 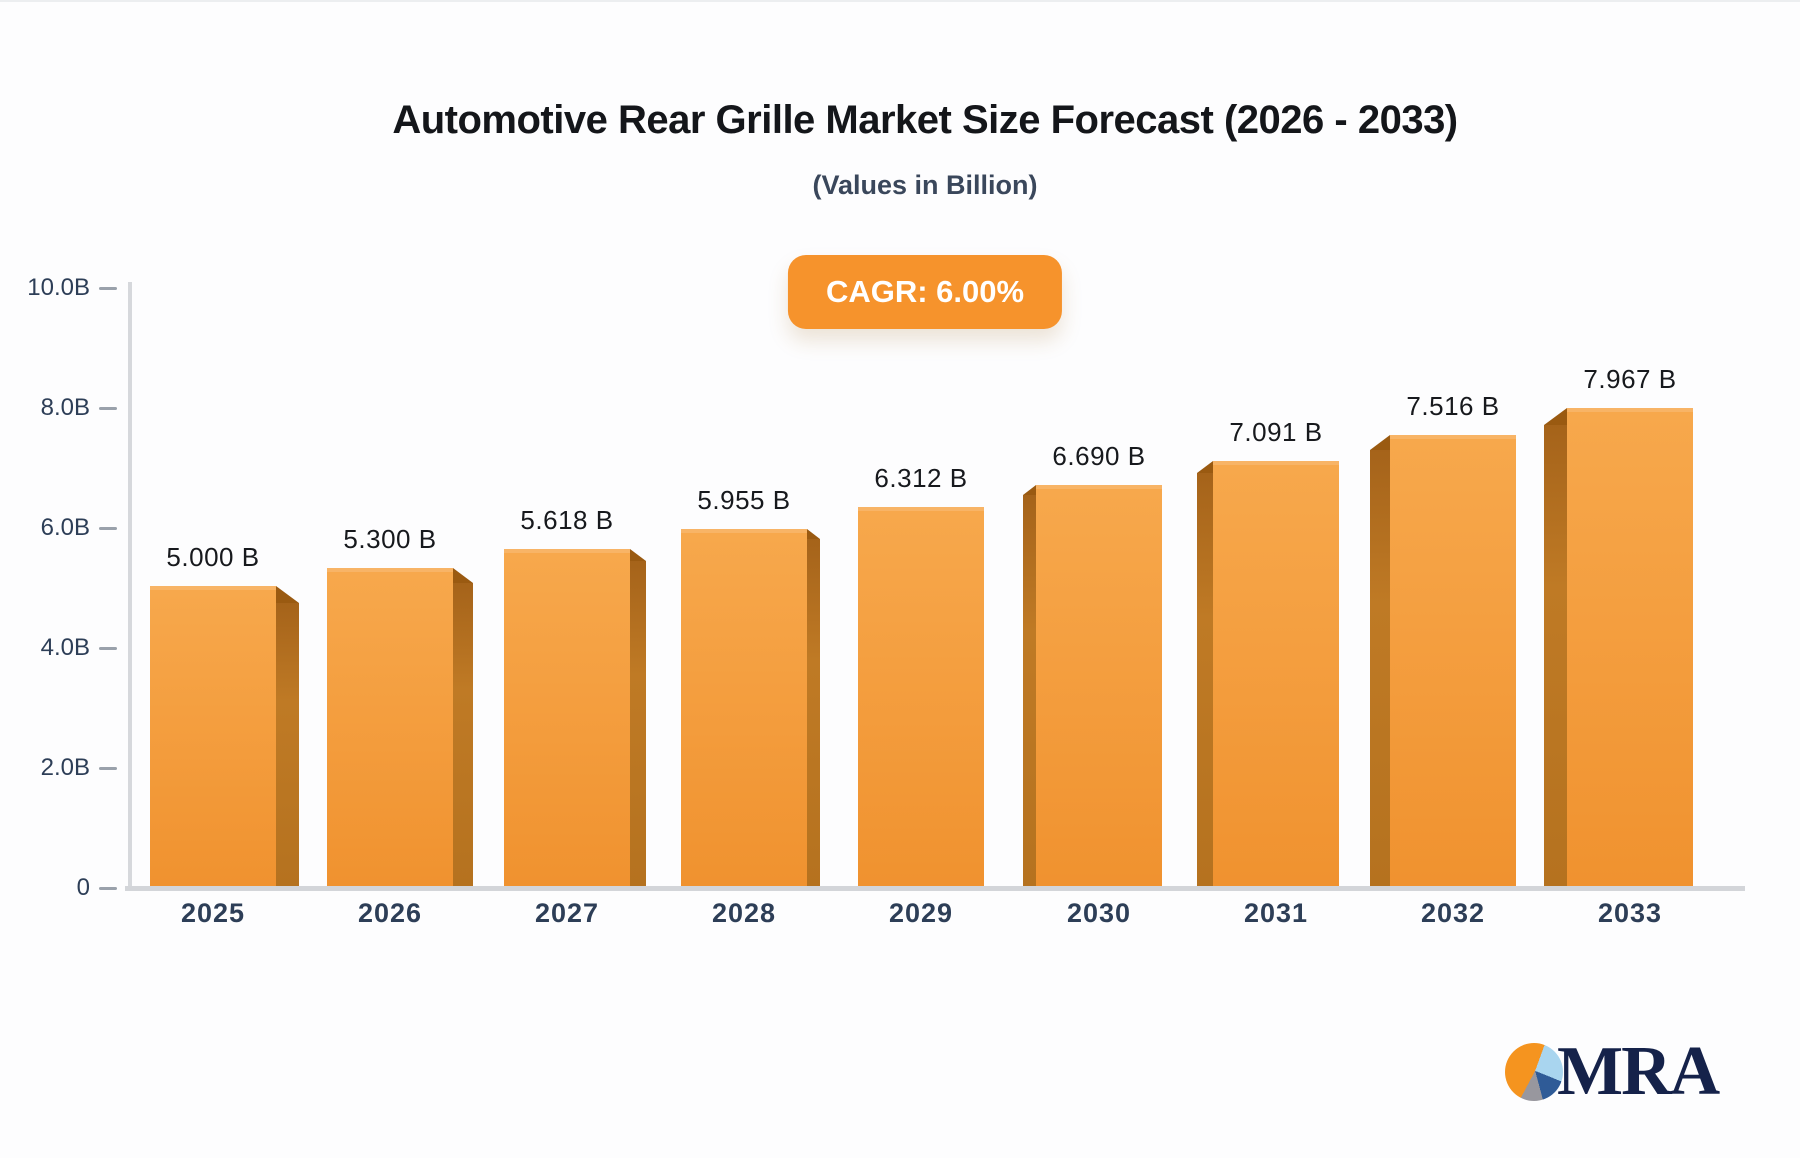 What do you see at coordinates (744, 500) in the screenshot?
I see `bar-value-label: 5.955 B` at bounding box center [744, 500].